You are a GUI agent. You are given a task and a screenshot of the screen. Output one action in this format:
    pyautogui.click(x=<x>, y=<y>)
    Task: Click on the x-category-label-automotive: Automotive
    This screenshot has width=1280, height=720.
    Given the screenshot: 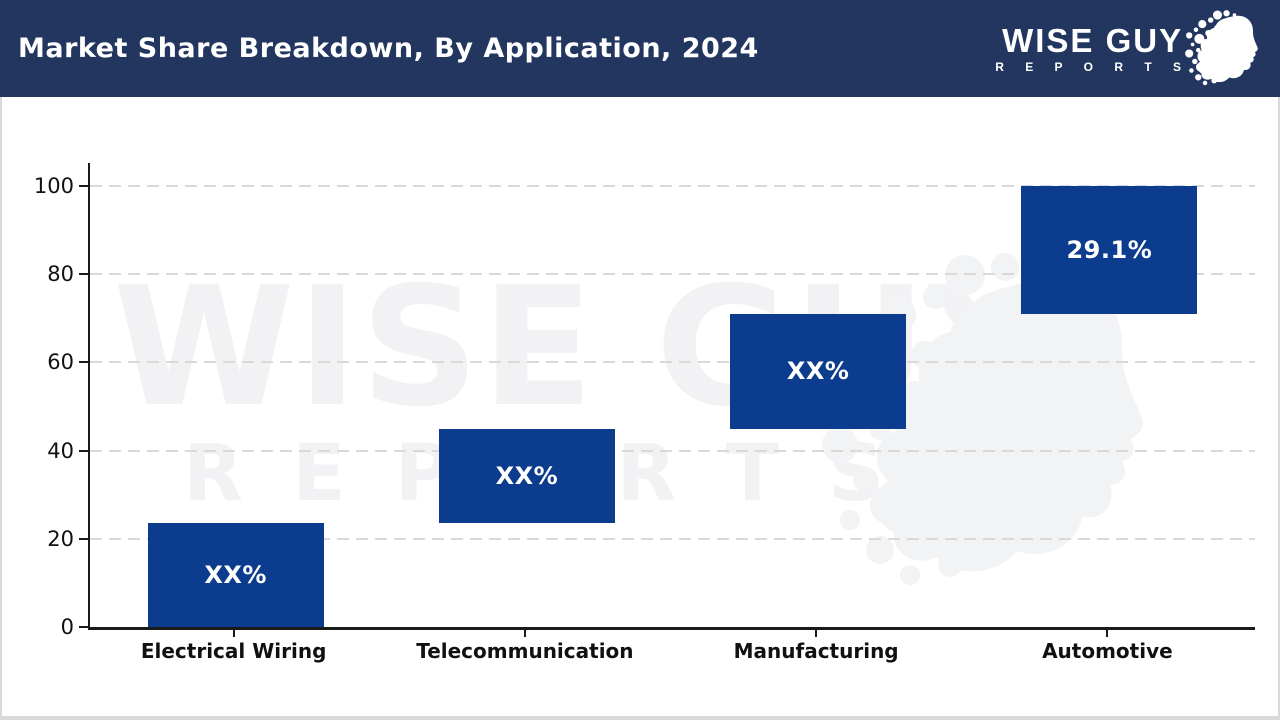 What is the action you would take?
    pyautogui.click(x=1107, y=651)
    